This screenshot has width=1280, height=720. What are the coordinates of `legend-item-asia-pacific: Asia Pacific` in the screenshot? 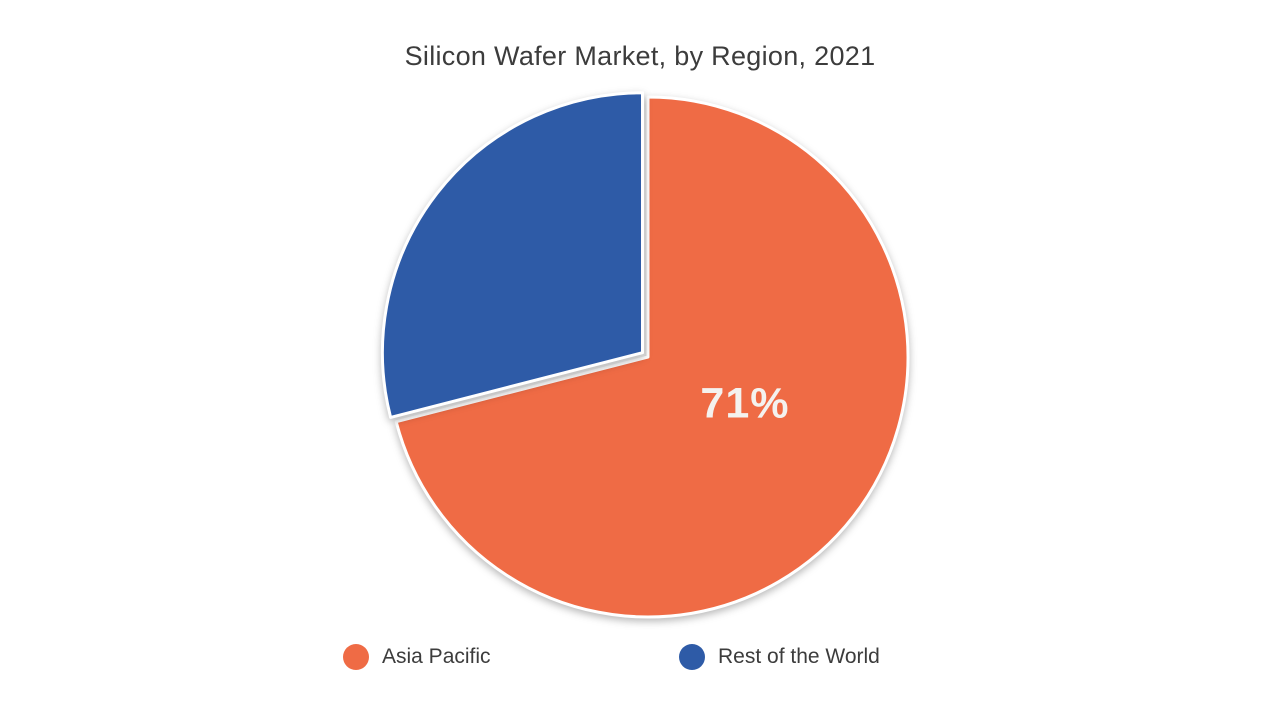 It's located at (417, 657).